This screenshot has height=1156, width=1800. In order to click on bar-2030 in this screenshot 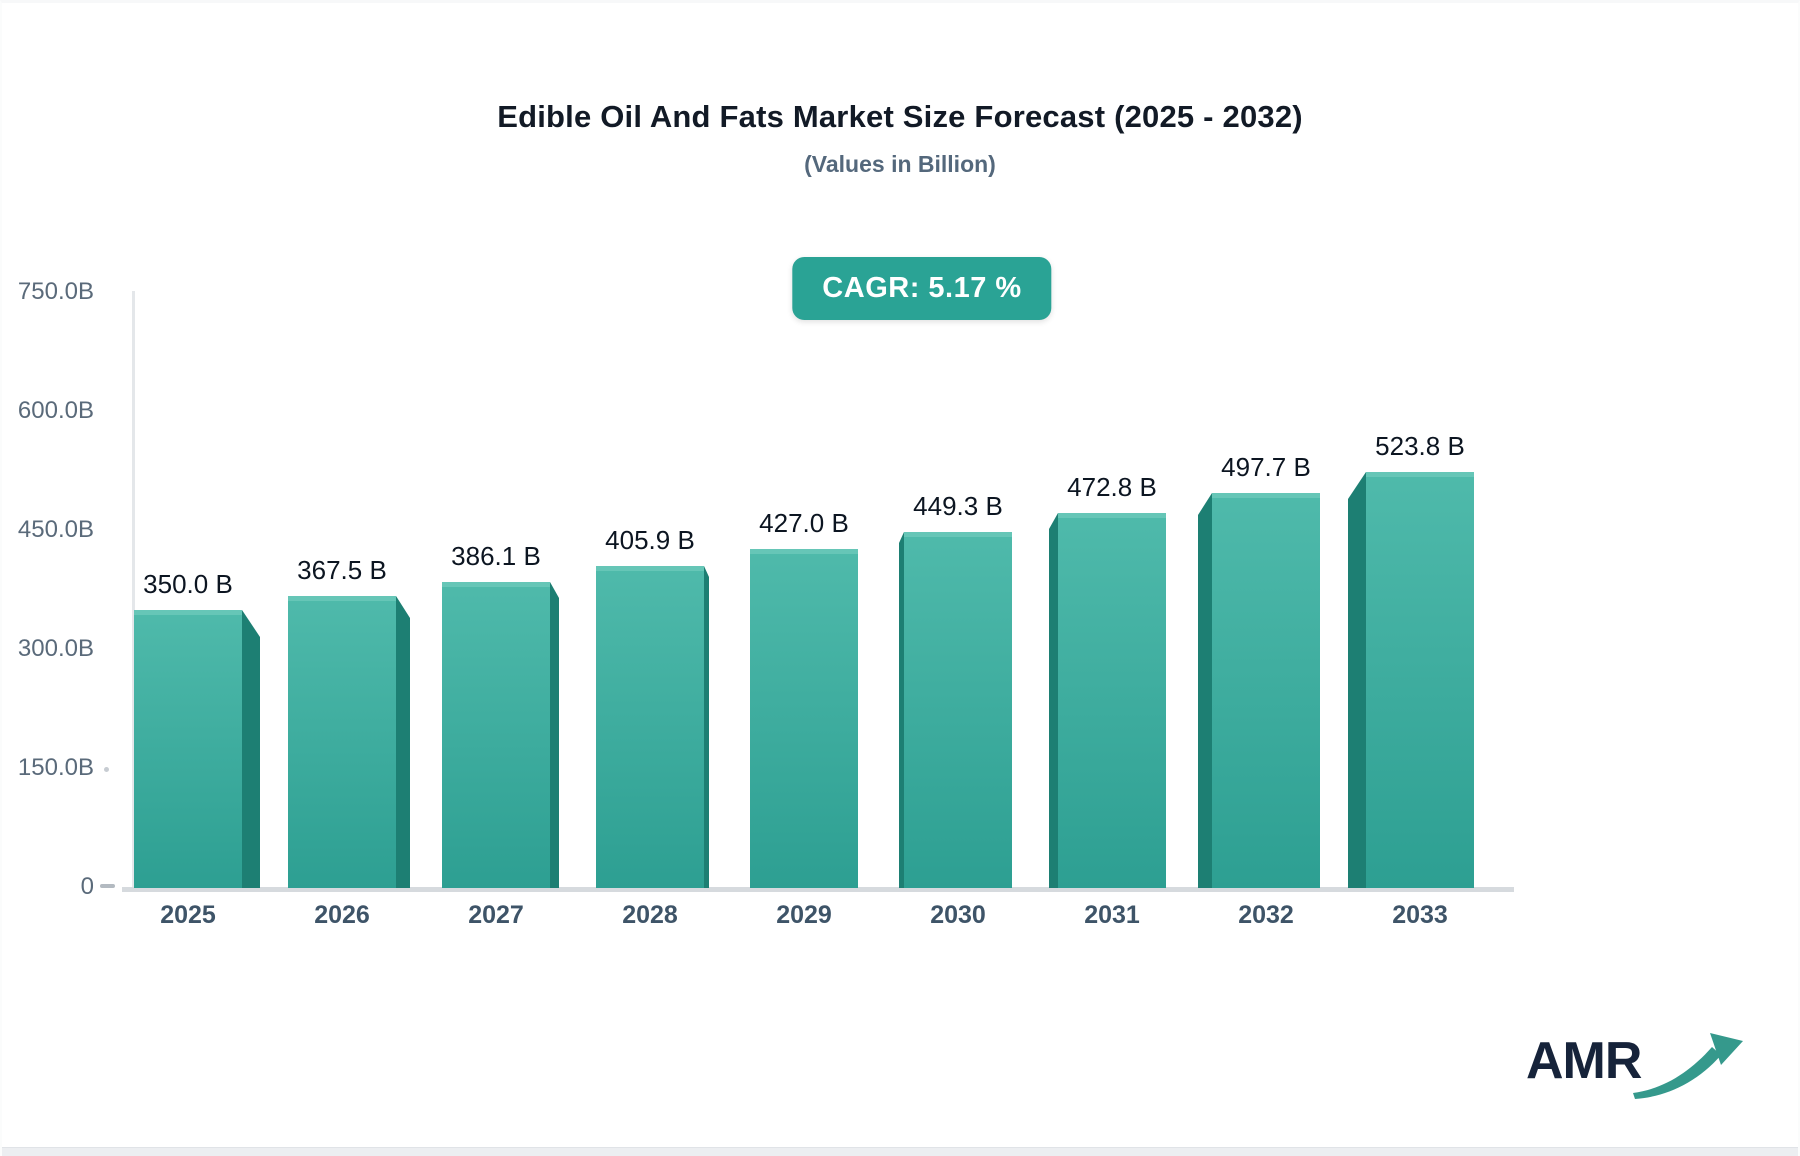, I will do `click(958, 710)`.